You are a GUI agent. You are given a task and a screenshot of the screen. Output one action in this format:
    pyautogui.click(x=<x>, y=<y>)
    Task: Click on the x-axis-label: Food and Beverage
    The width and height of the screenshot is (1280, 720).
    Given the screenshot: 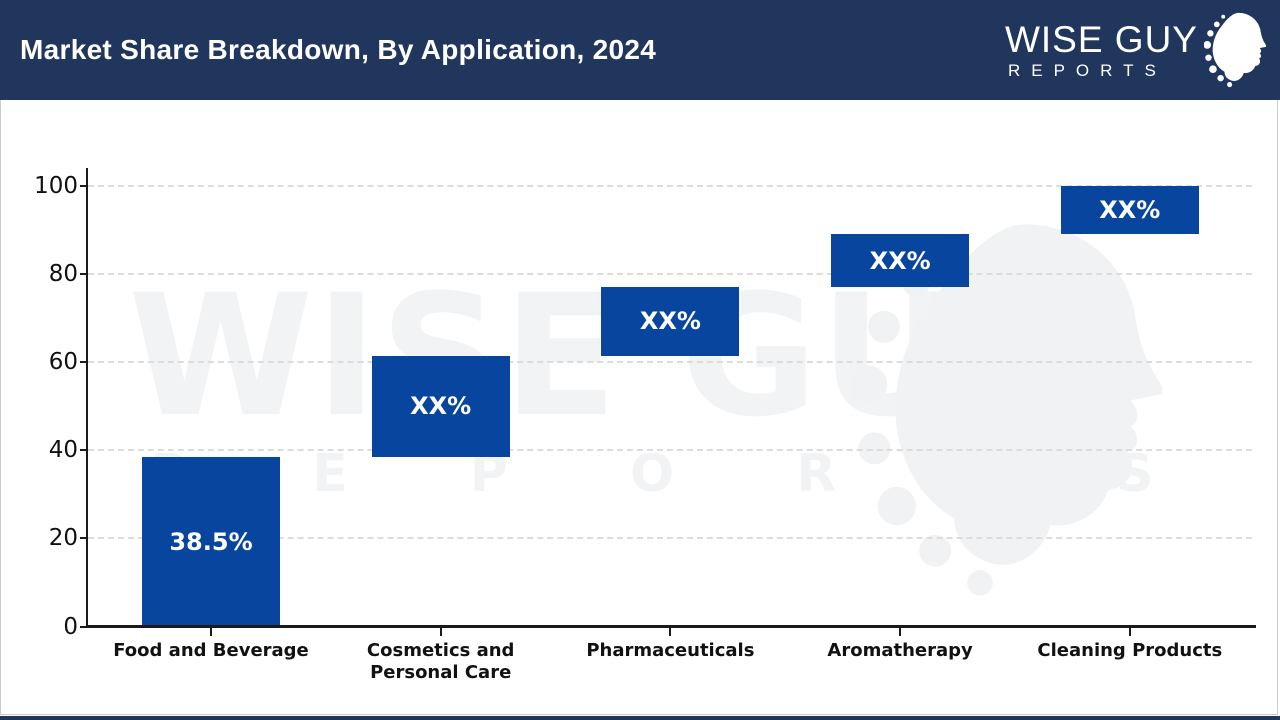 What is the action you would take?
    pyautogui.click(x=211, y=650)
    